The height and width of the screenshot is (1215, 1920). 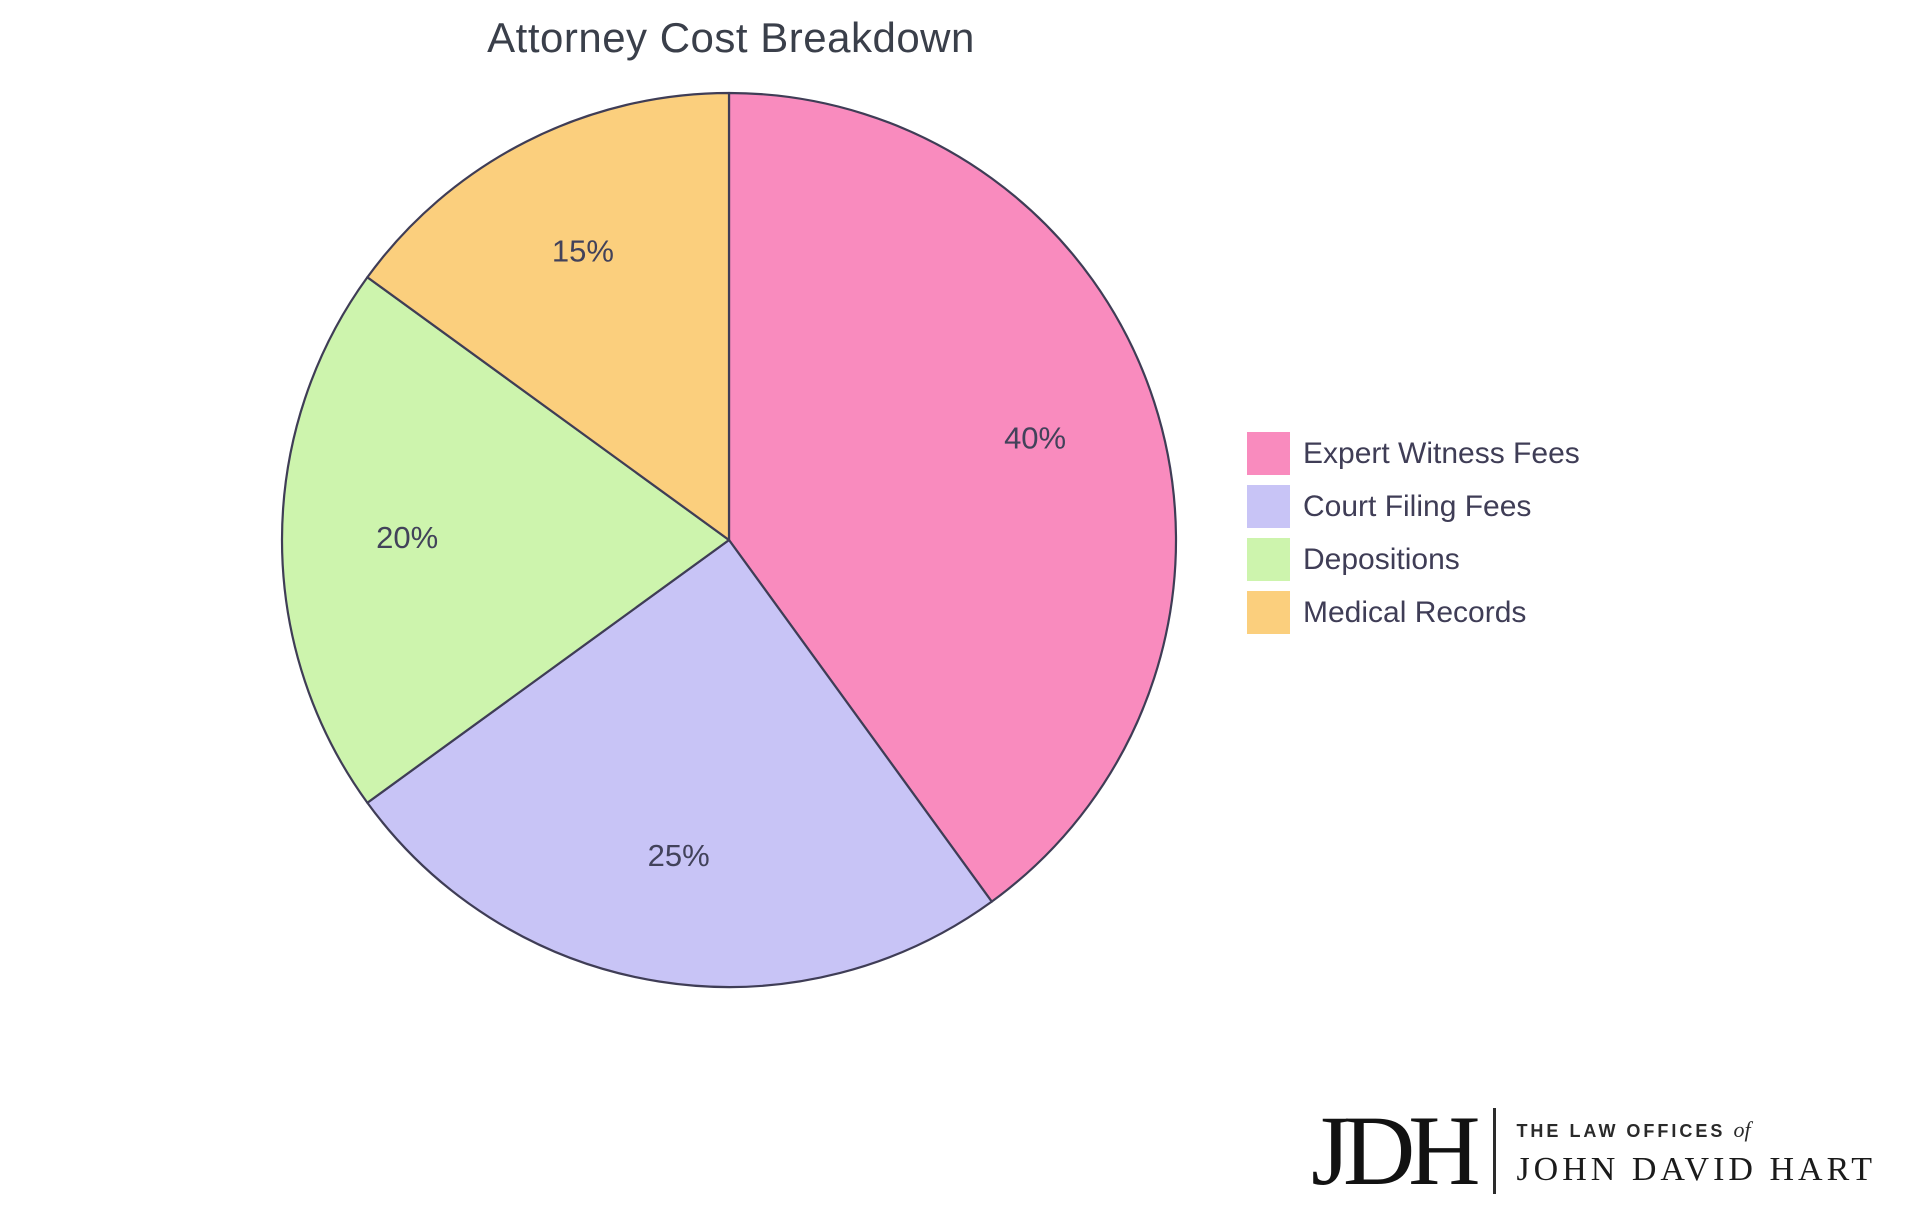 I want to click on brand-tagline: THE LAW OFFICES of, so click(x=1696, y=1130).